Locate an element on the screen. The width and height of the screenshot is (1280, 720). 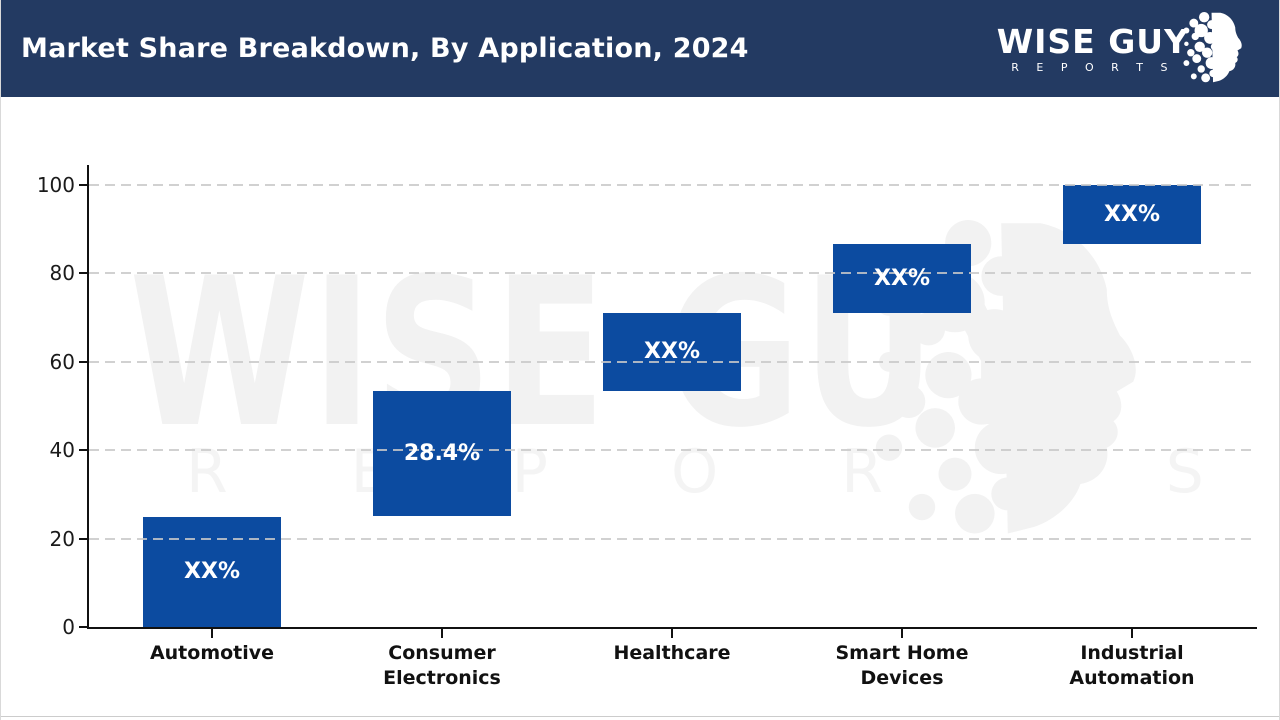
x-category-label: Healthcare is located at coordinates (672, 653).